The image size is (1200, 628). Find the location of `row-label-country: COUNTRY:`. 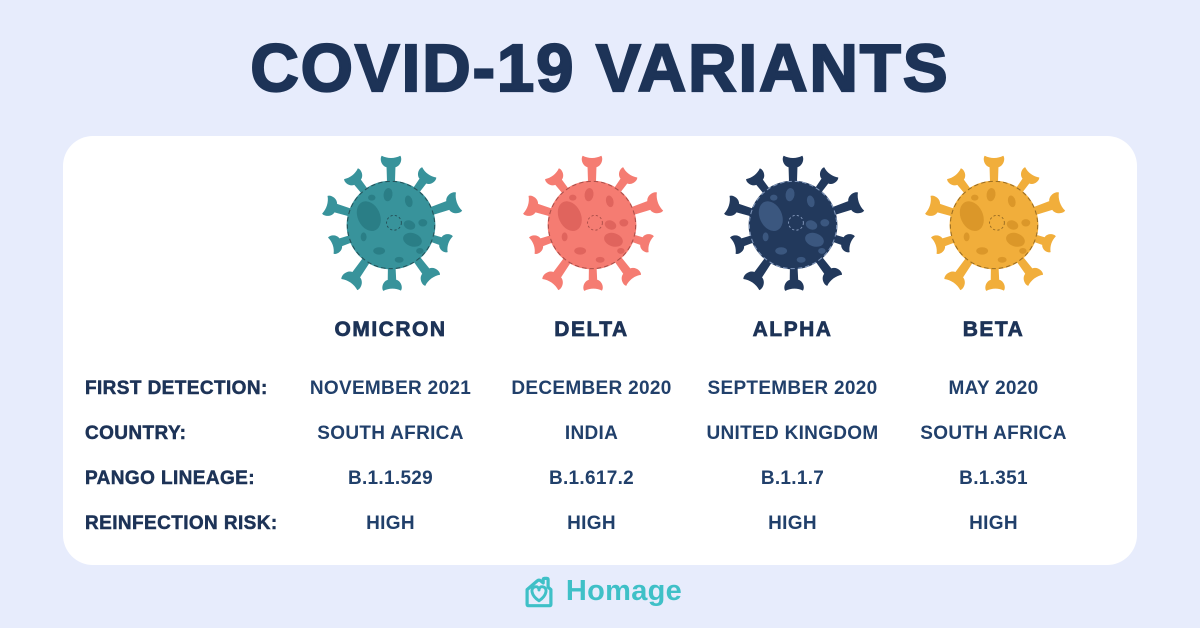

row-label-country: COUNTRY: is located at coordinates (136, 433).